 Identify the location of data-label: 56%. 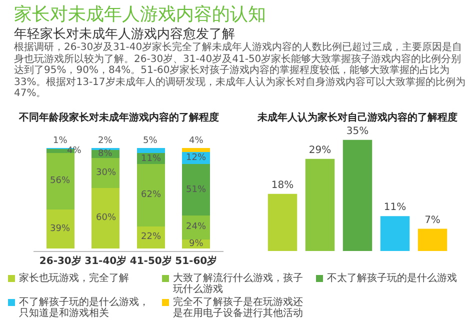
(60, 181).